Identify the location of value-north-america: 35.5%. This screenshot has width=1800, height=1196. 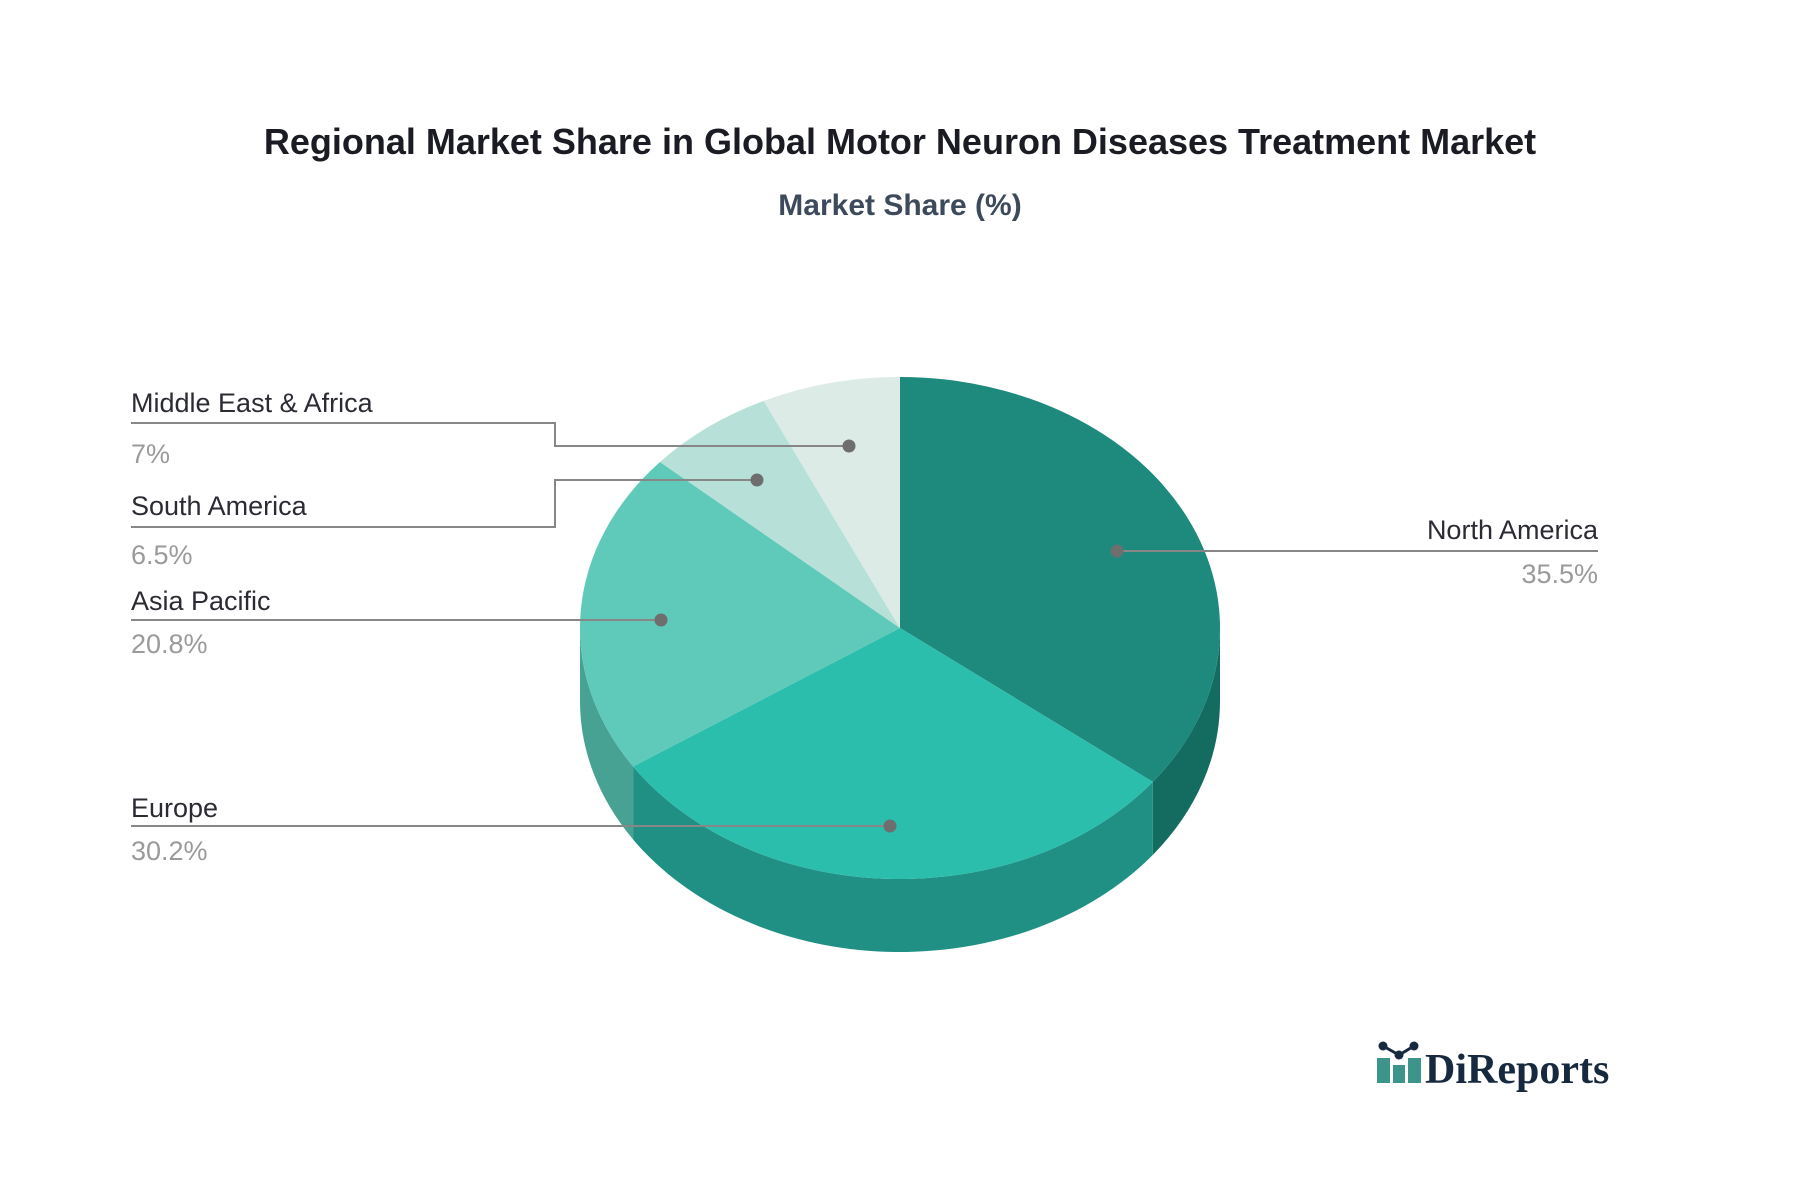
(1559, 574).